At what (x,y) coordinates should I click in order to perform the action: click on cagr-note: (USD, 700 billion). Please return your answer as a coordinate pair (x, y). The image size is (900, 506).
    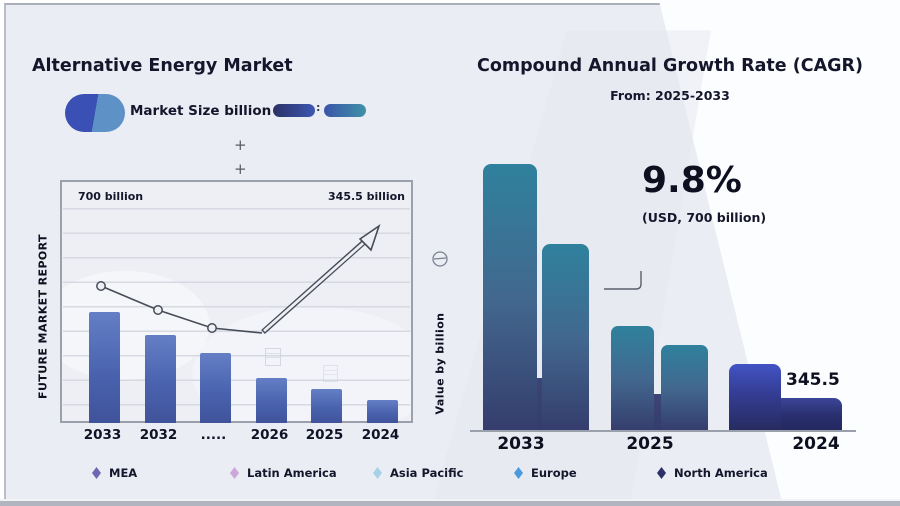
    Looking at the image, I should click on (704, 217).